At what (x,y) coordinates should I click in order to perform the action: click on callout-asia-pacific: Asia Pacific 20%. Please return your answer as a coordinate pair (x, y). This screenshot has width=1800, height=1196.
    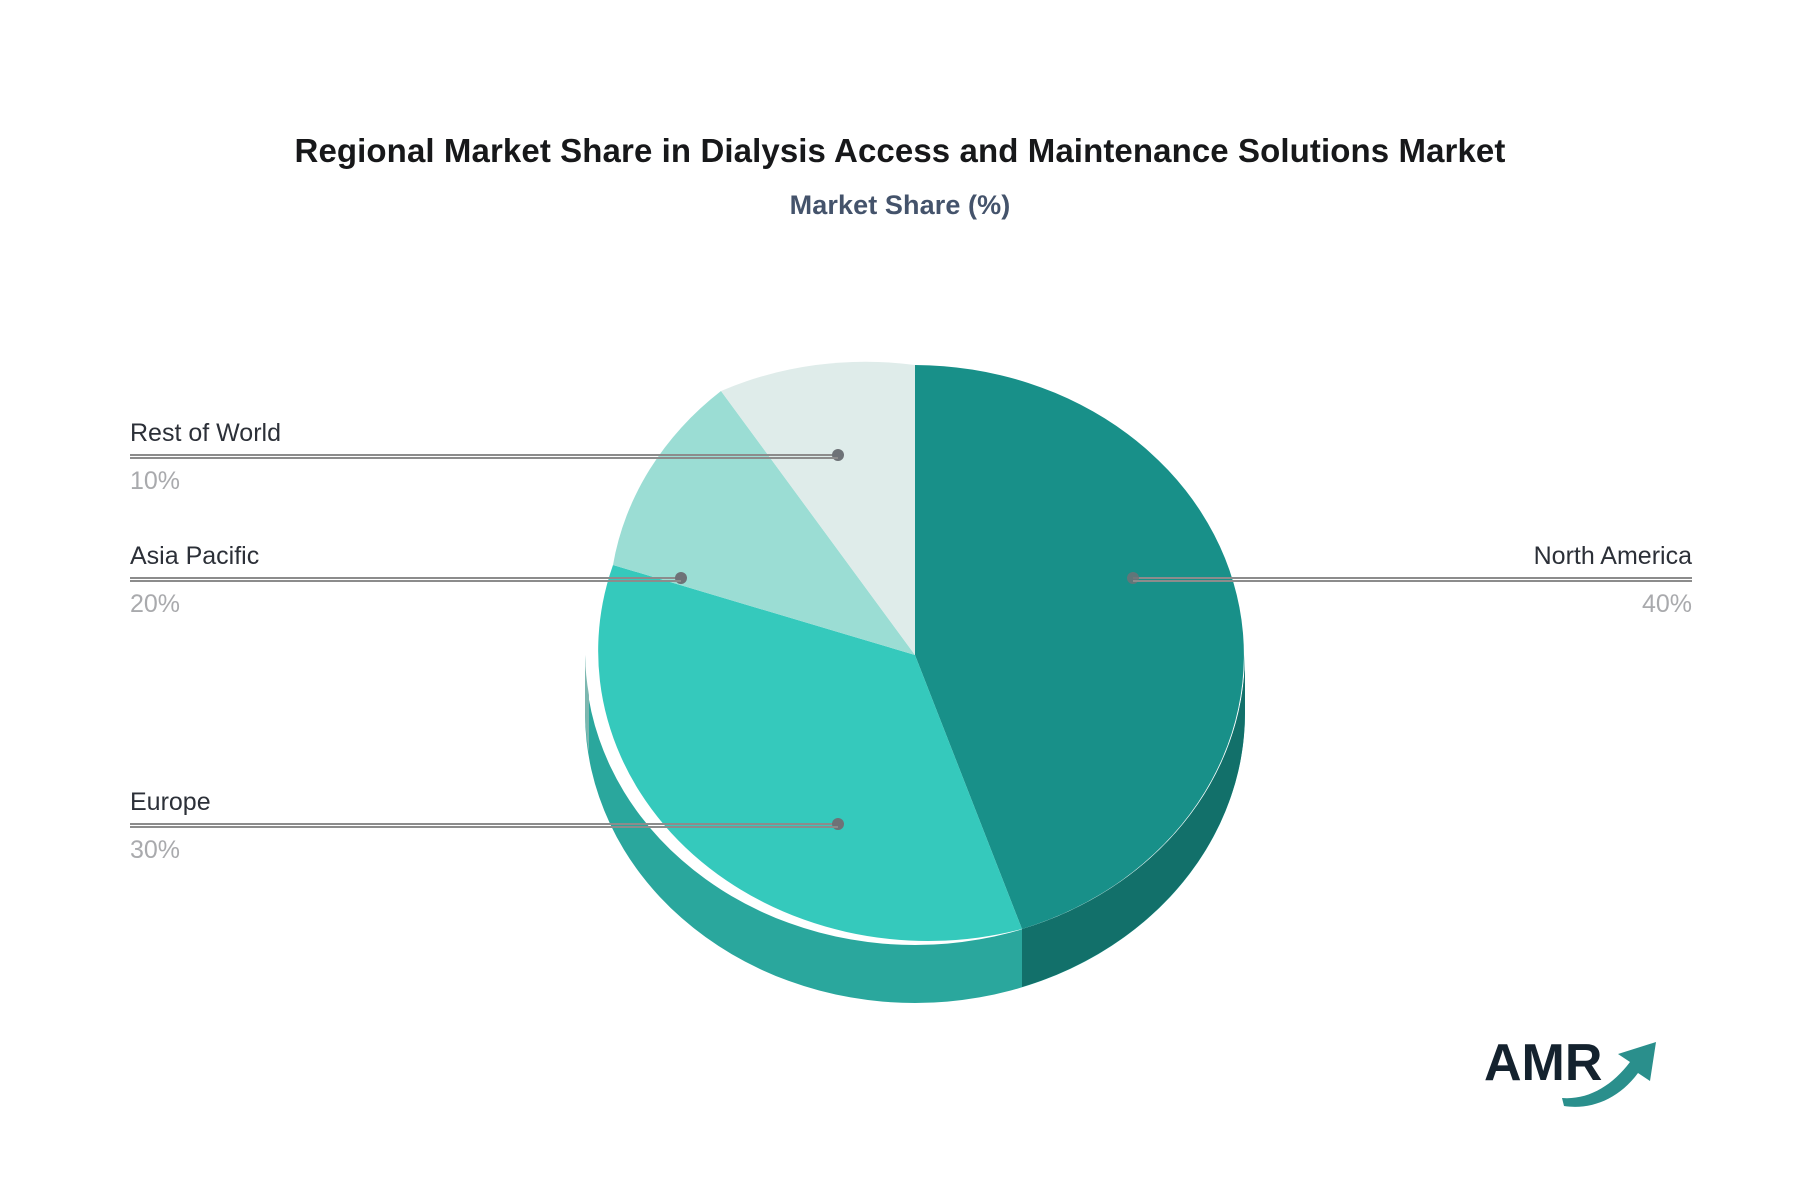
    Looking at the image, I should click on (405, 580).